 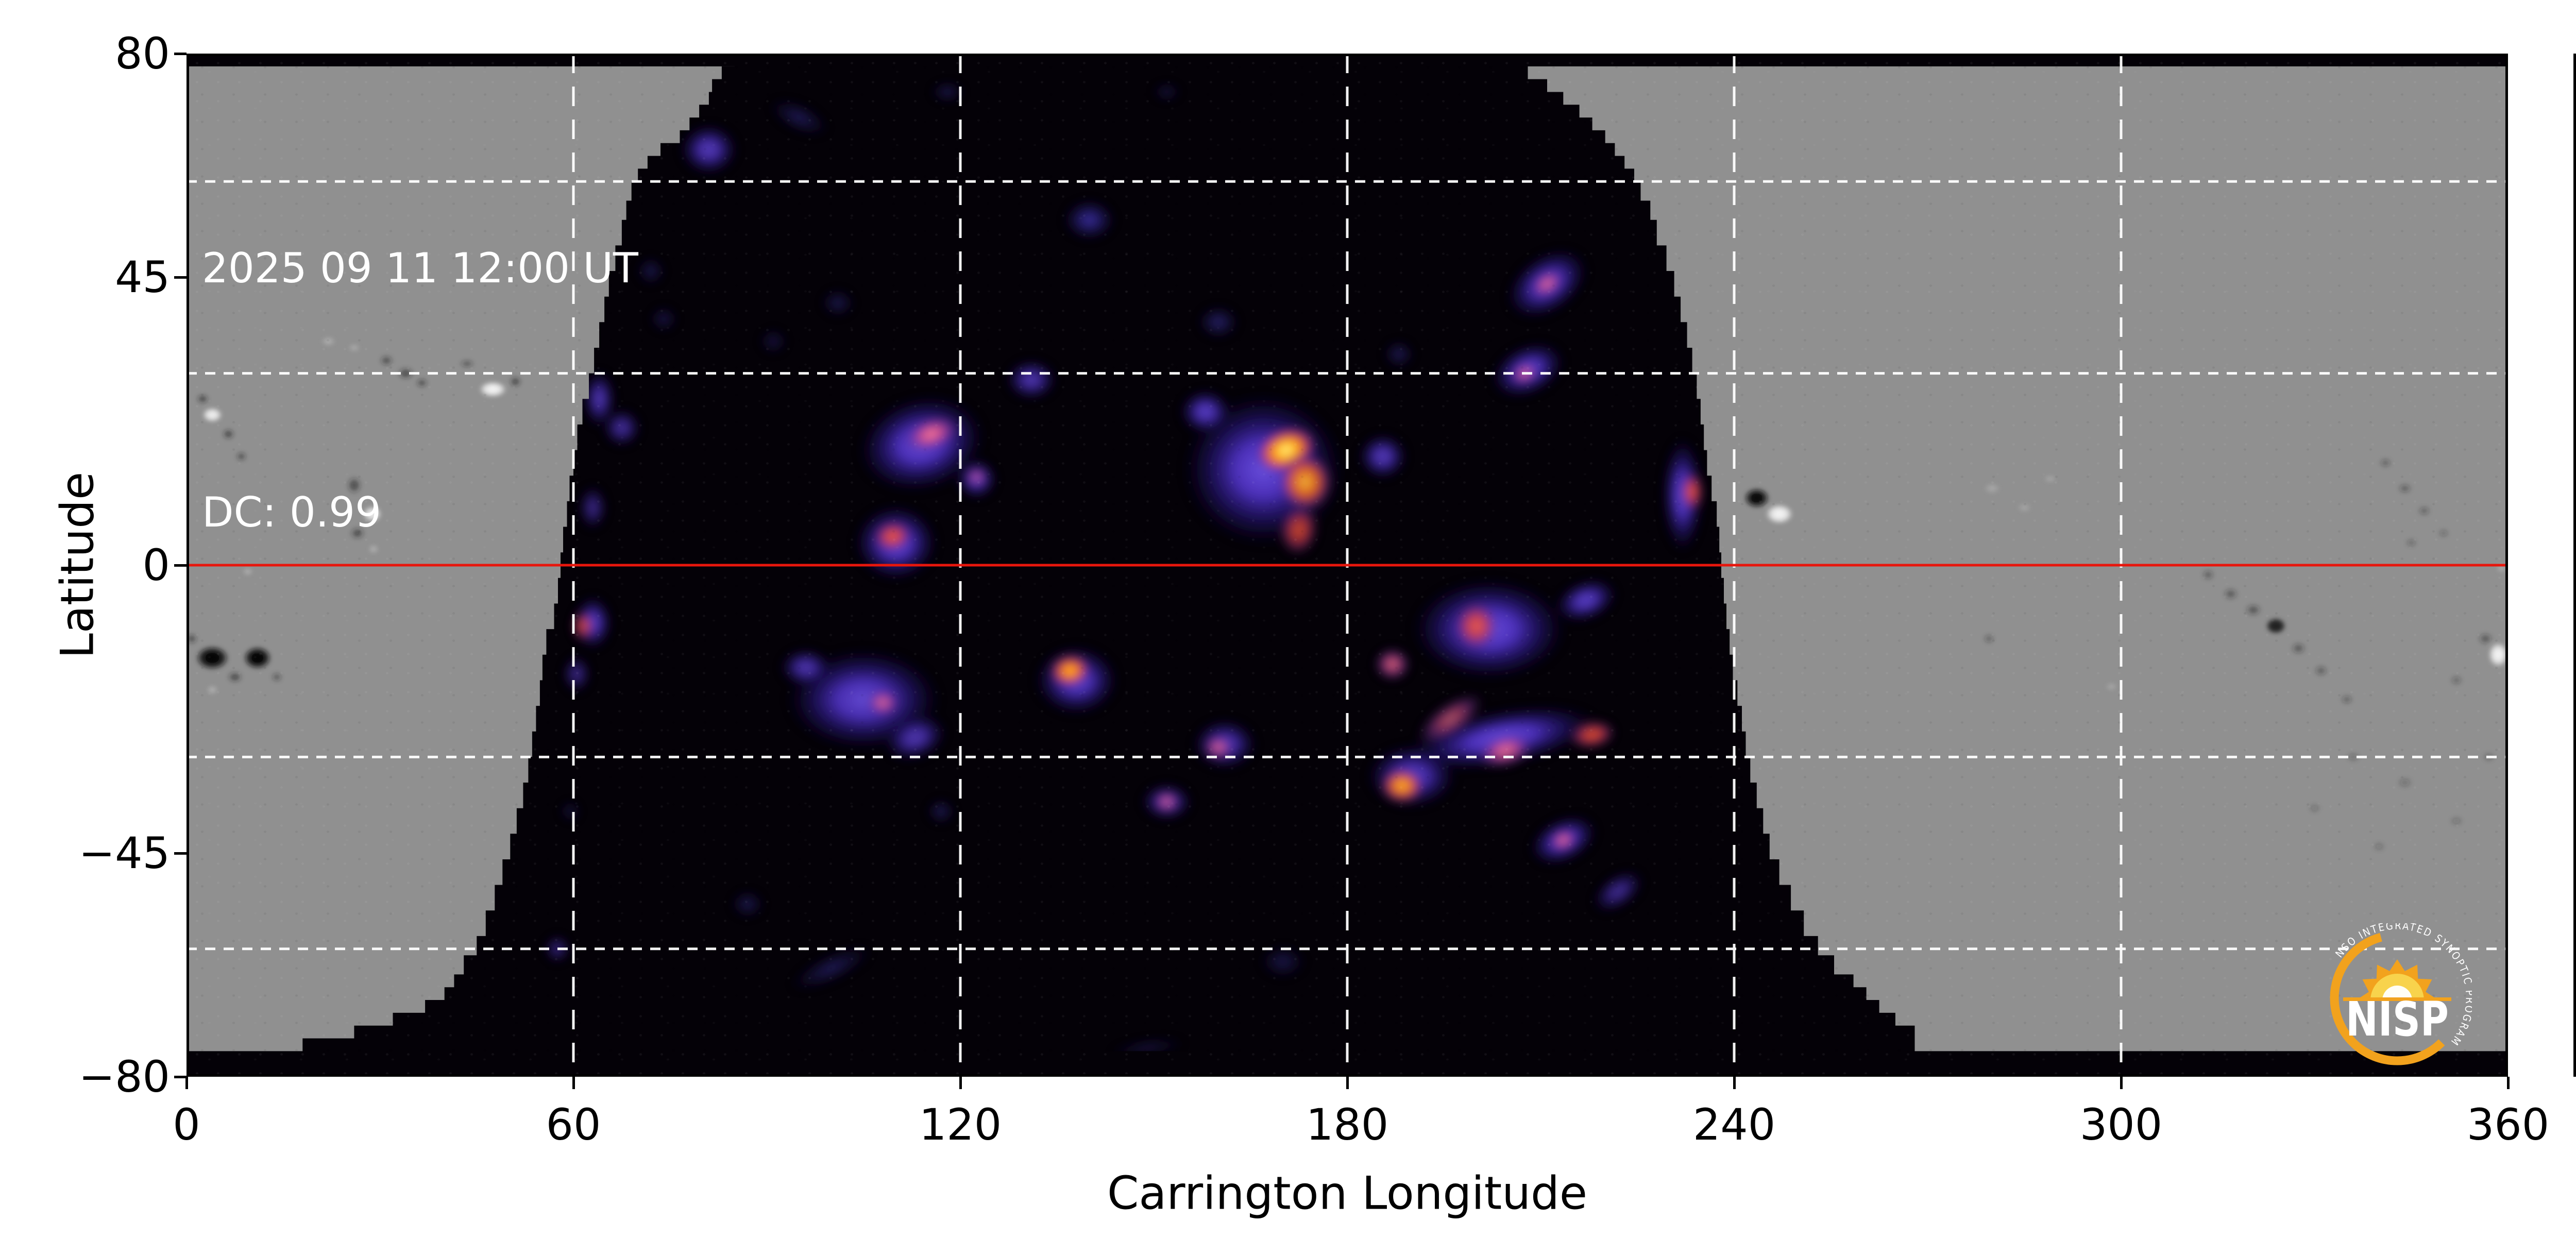 I want to click on y-axis-tick-label: 45, so click(x=142, y=277).